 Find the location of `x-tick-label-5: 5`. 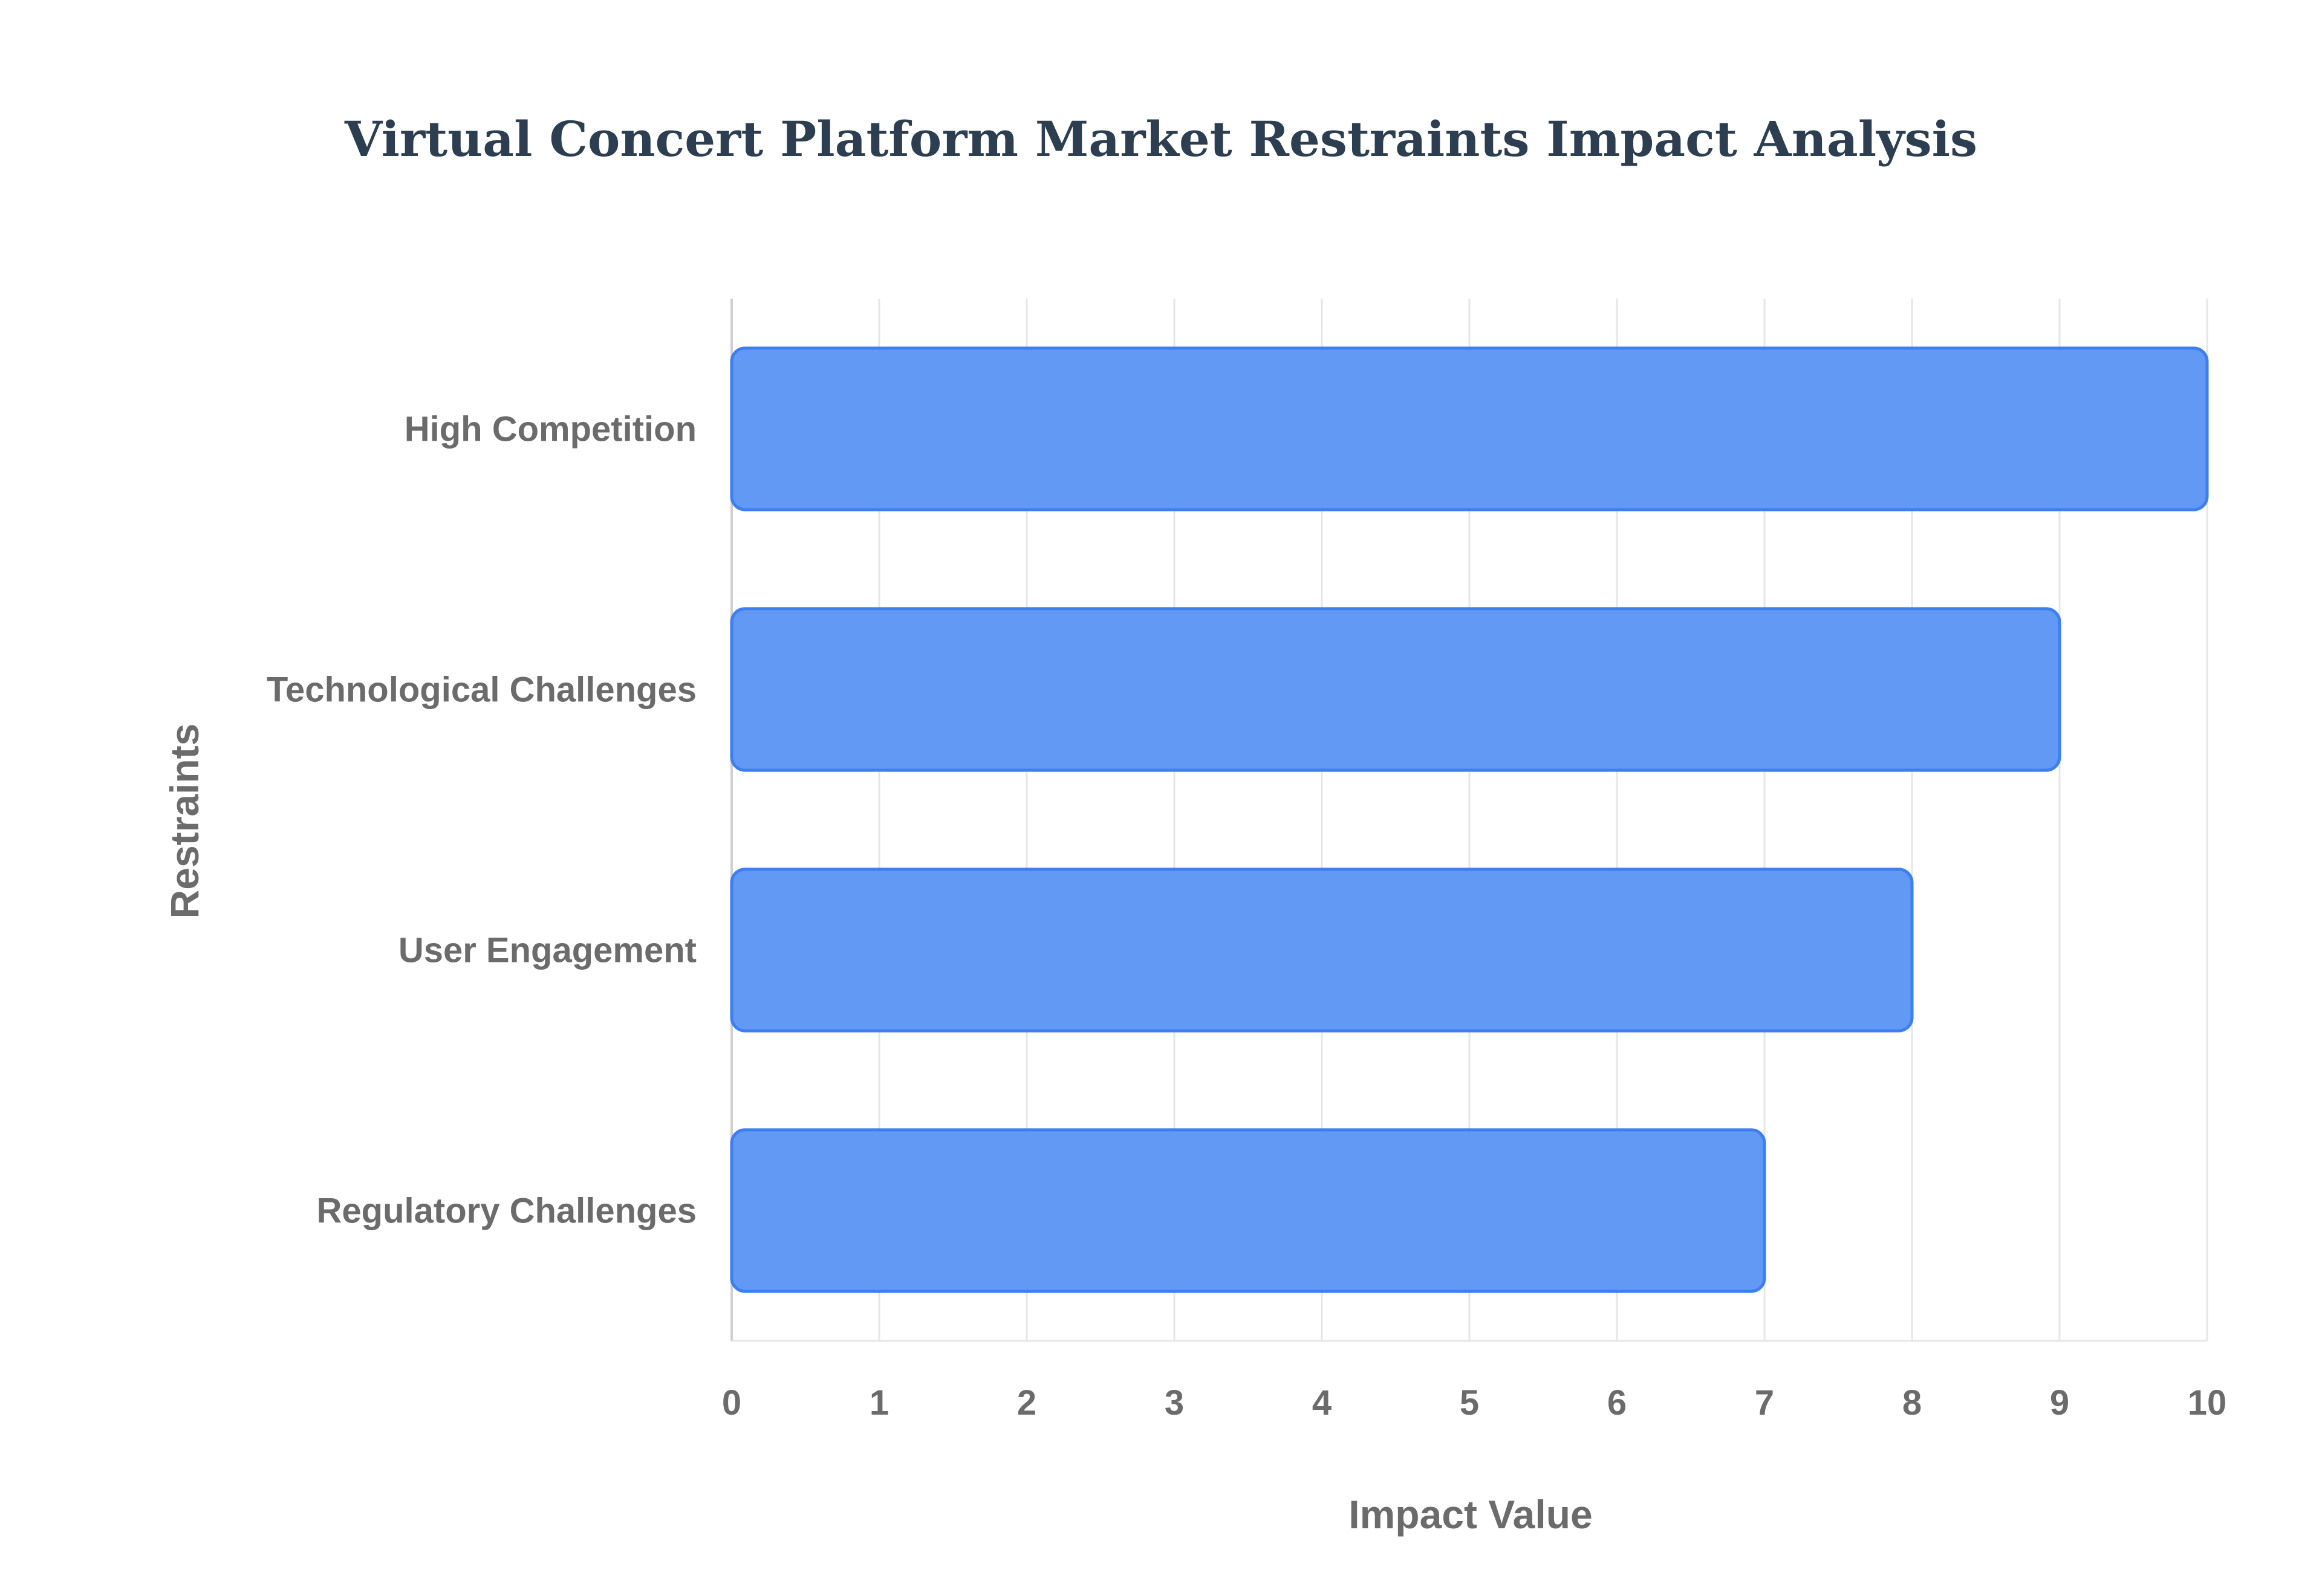

x-tick-label-5: 5 is located at coordinates (1469, 1402).